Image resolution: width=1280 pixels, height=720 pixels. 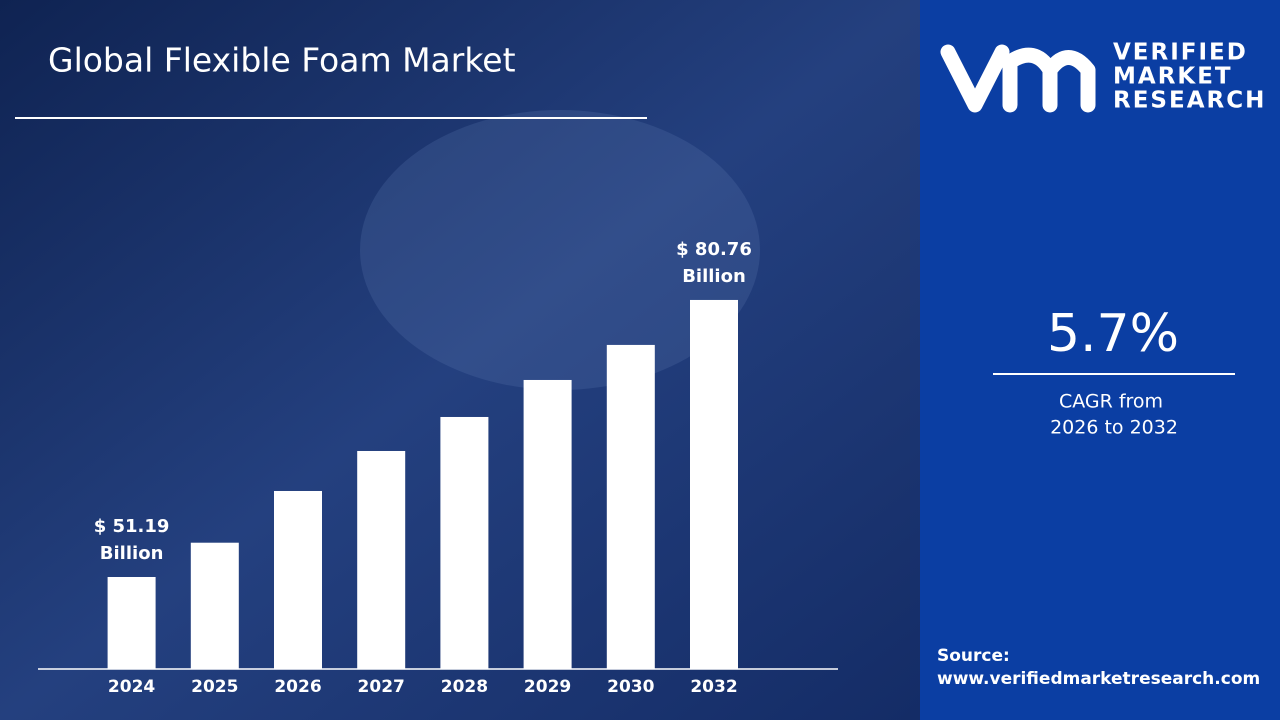 I want to click on x-tick-label: 2024, so click(x=131, y=687).